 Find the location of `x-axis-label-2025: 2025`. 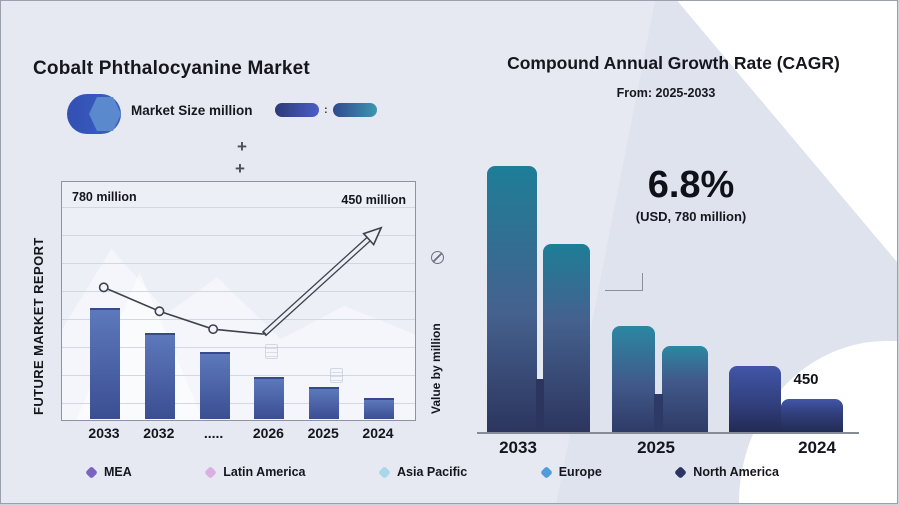

x-axis-label-2025: 2025 is located at coordinates (323, 433).